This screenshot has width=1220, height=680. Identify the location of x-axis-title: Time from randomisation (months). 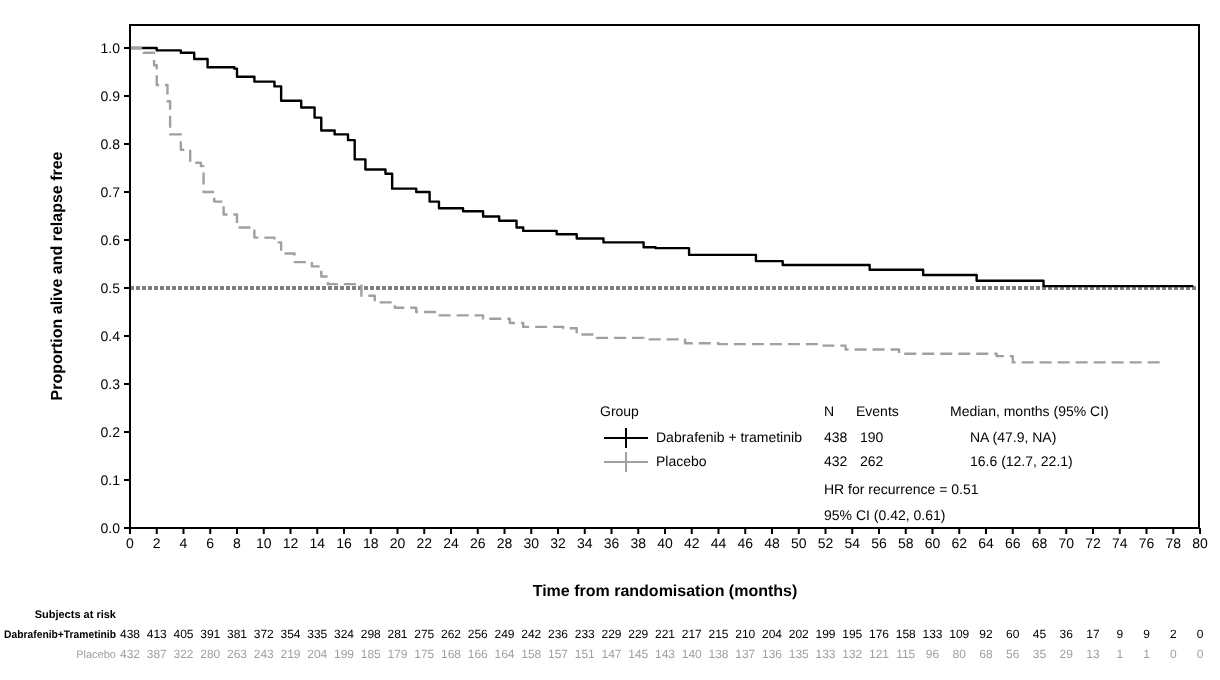
(665, 591).